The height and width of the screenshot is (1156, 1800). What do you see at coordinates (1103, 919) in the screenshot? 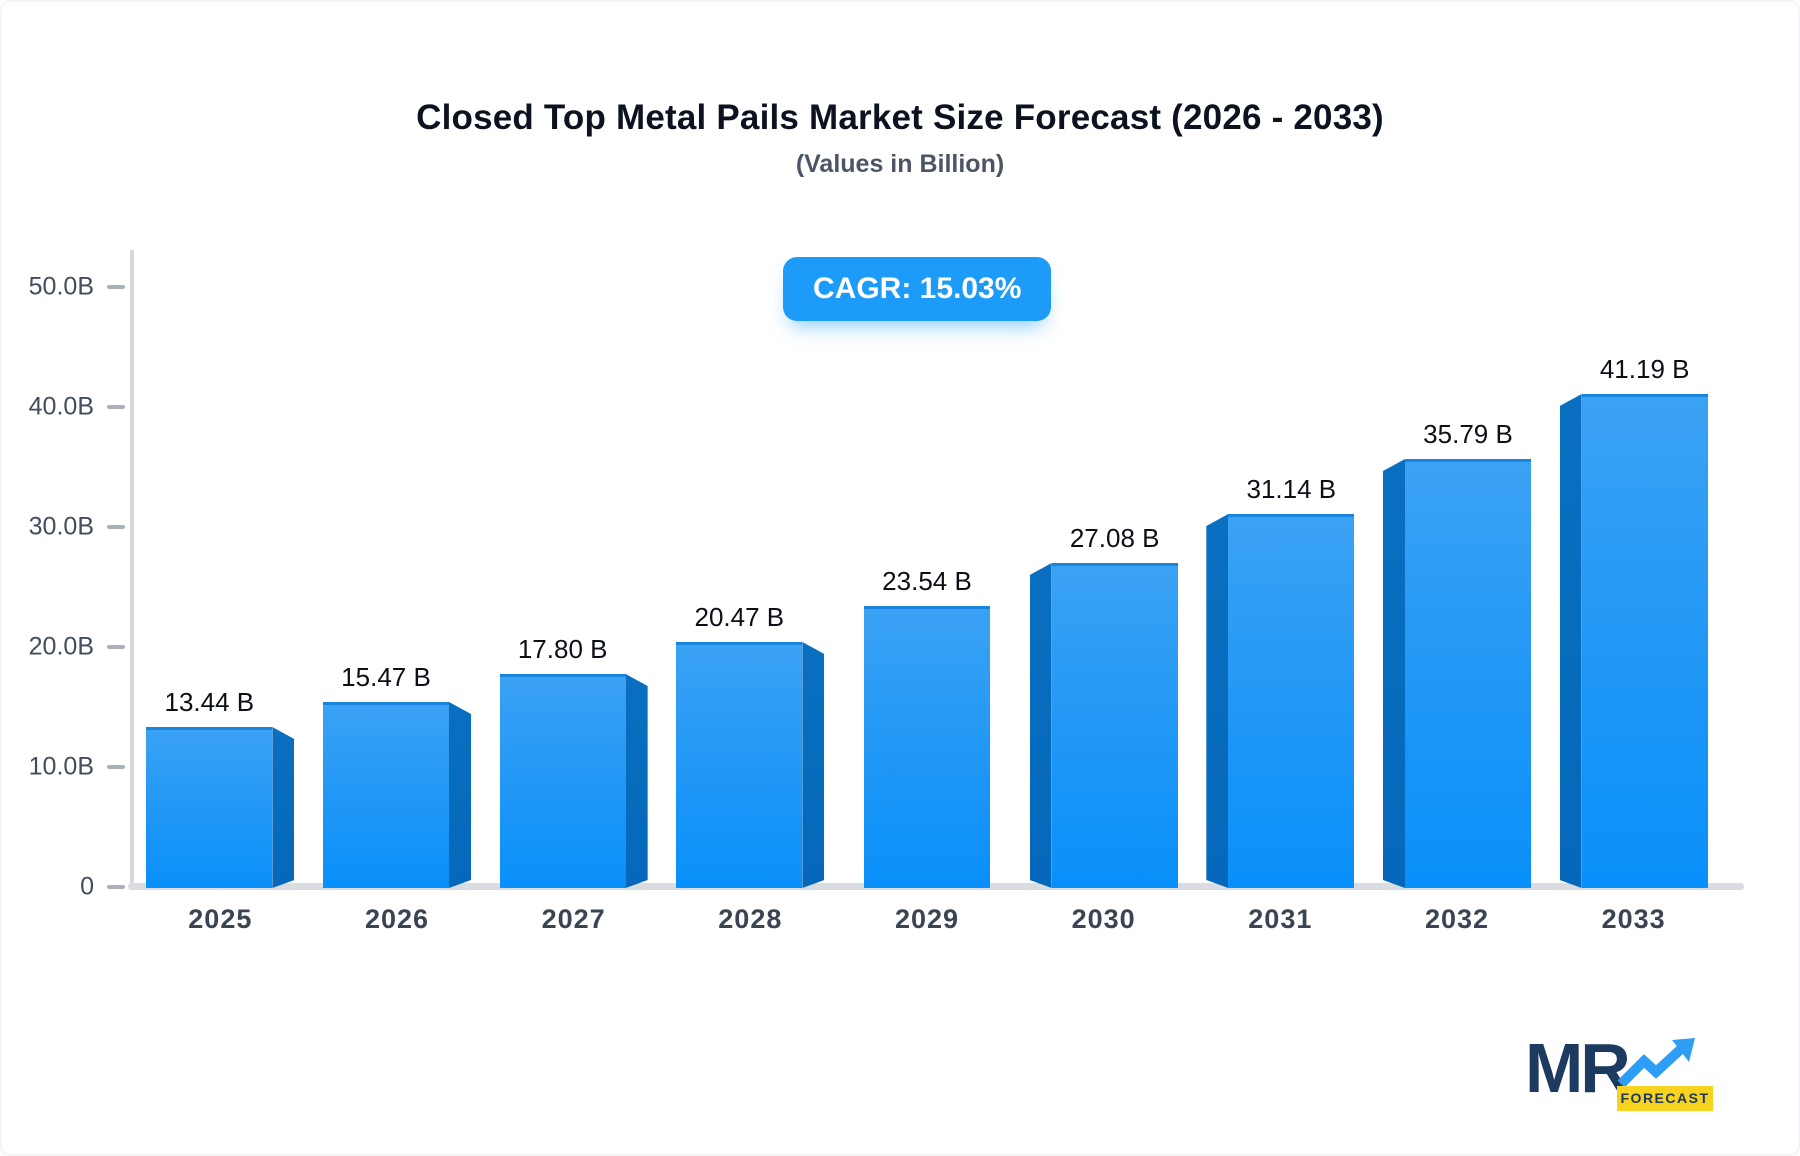
I see `x-axis-label-2030: 2030` at bounding box center [1103, 919].